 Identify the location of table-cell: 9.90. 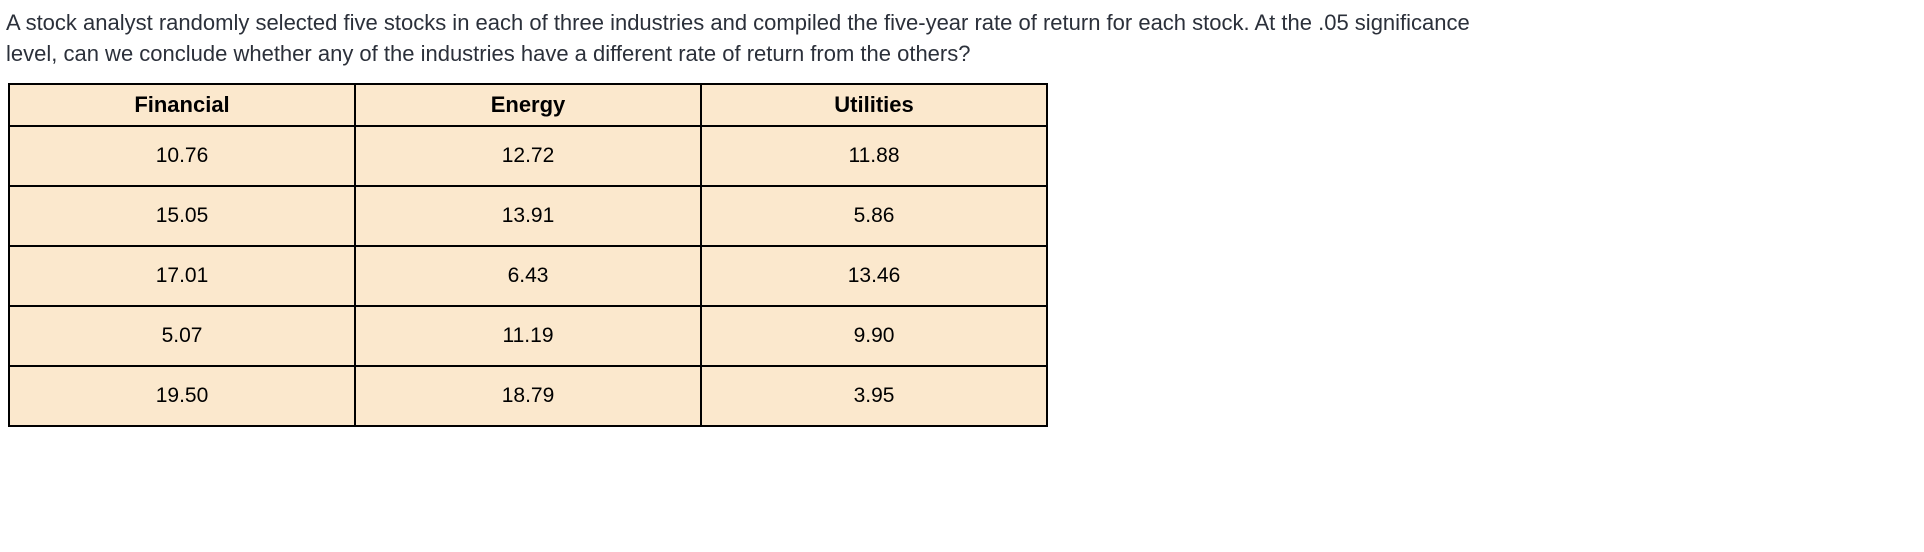
(874, 336).